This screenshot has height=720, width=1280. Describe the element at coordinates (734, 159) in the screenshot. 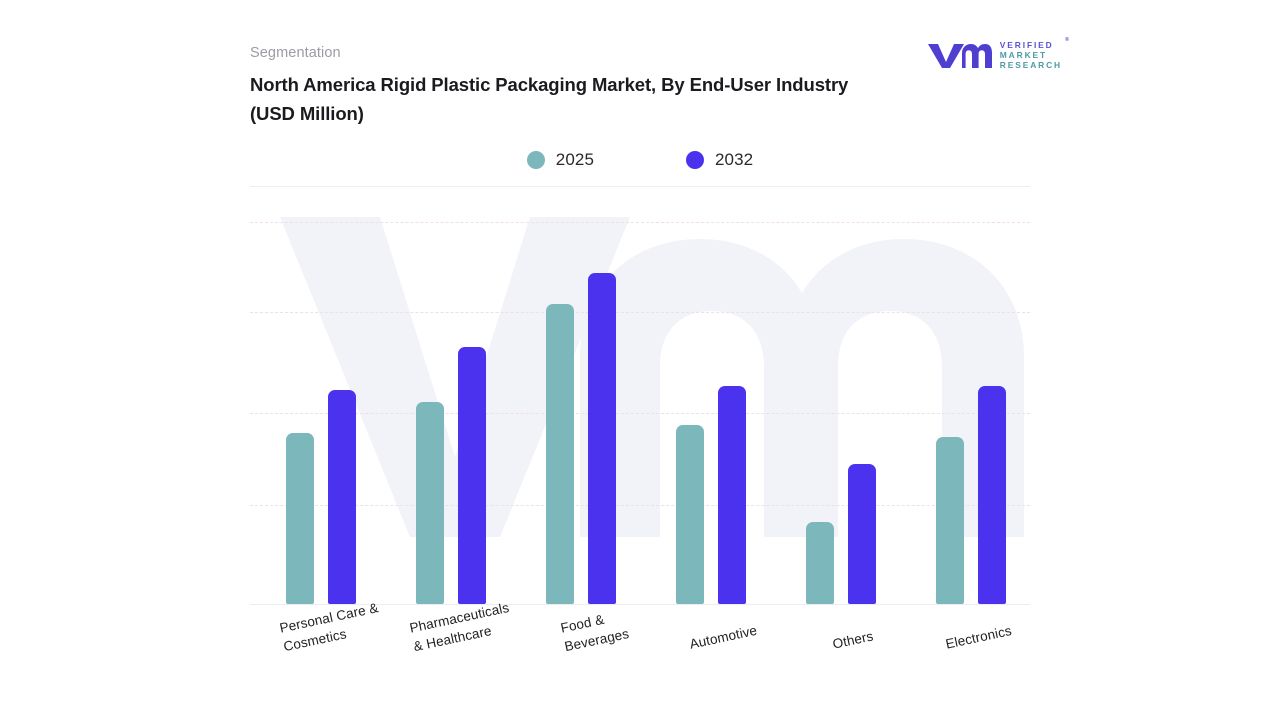

I see `legend-label: 2032` at that location.